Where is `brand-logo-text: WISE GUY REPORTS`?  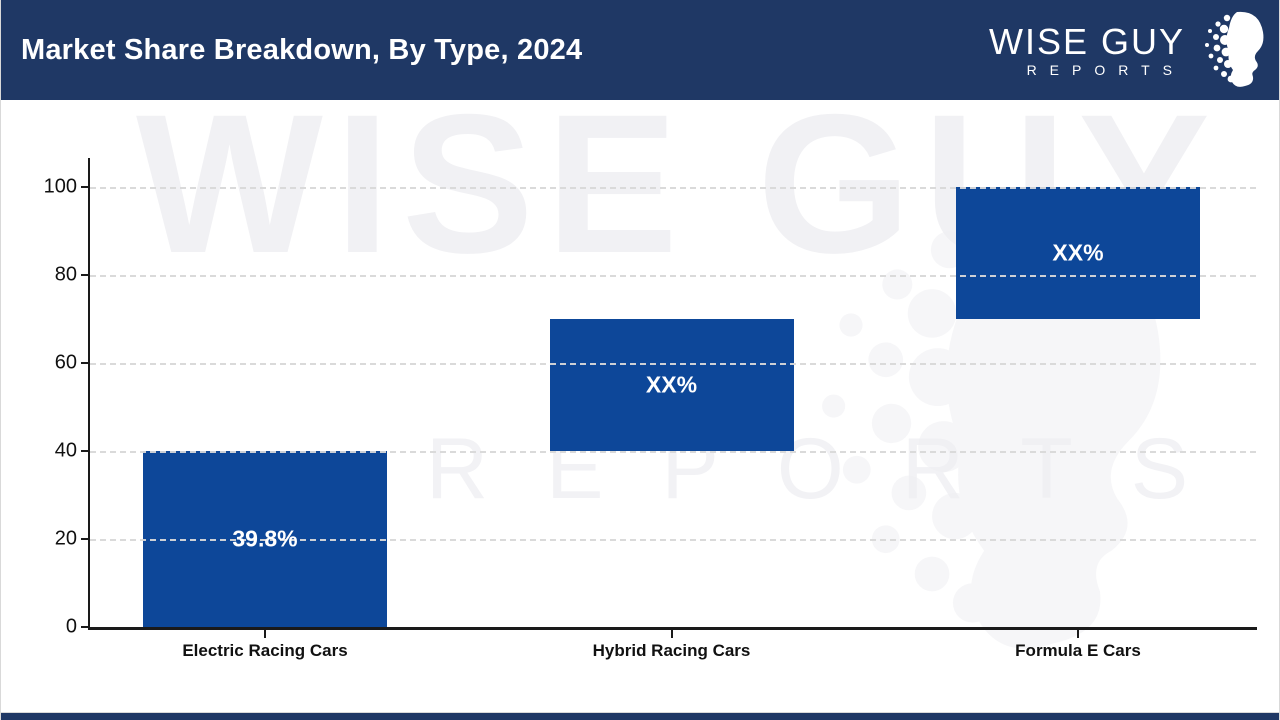 brand-logo-text: WISE GUY REPORTS is located at coordinates (1086, 49).